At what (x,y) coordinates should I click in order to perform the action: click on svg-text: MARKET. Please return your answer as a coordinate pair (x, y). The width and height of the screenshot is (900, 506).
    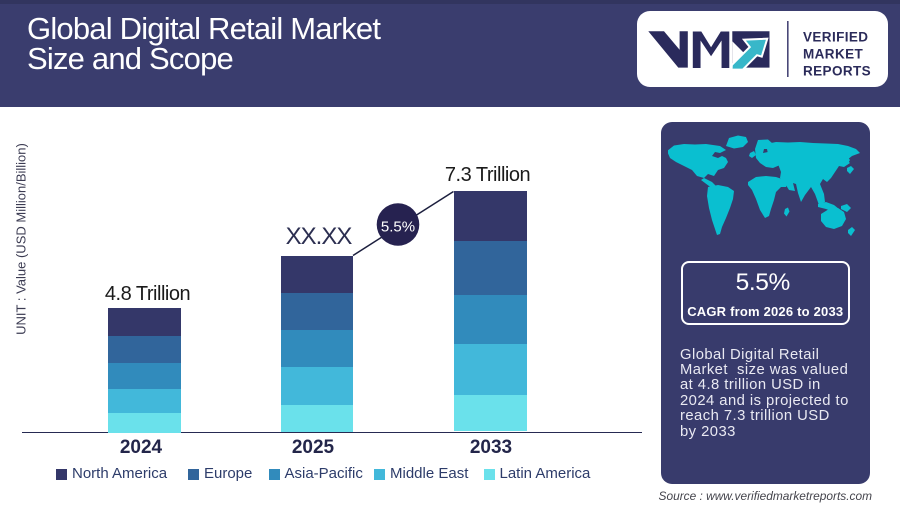
    Looking at the image, I should click on (833, 54).